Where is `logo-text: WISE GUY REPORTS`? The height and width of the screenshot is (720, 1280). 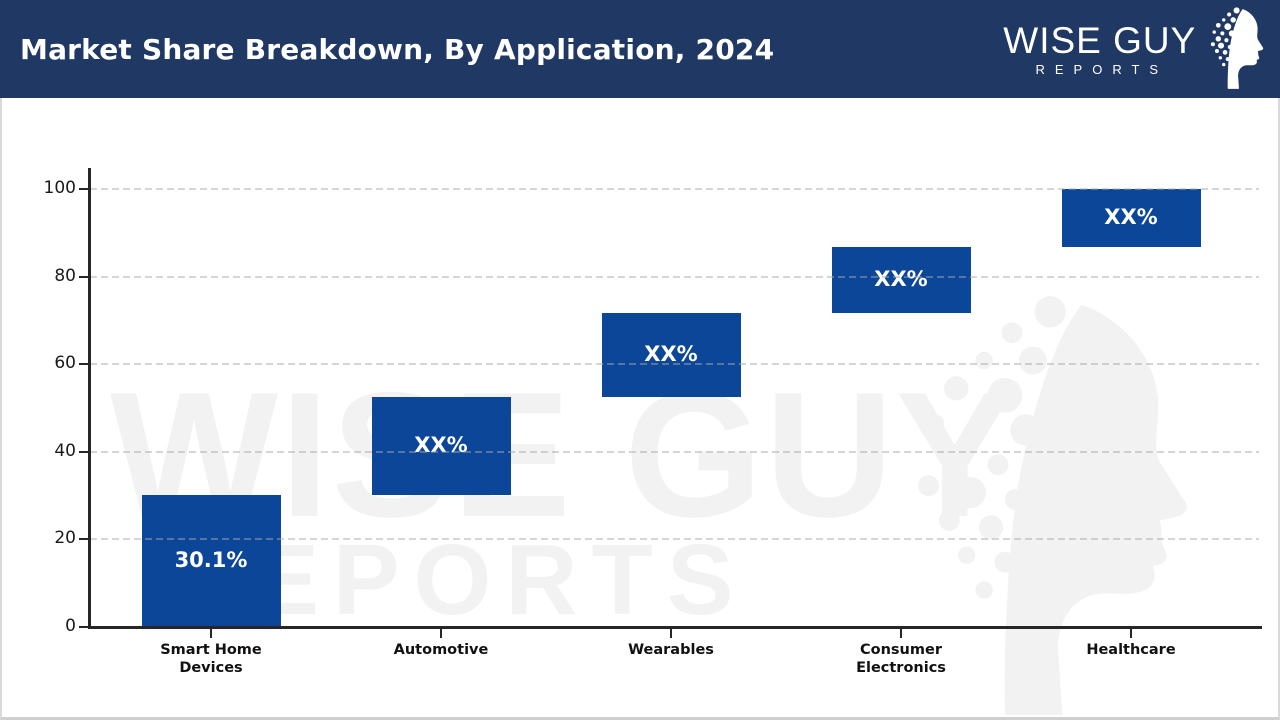 logo-text: WISE GUY REPORTS is located at coordinates (1099, 49).